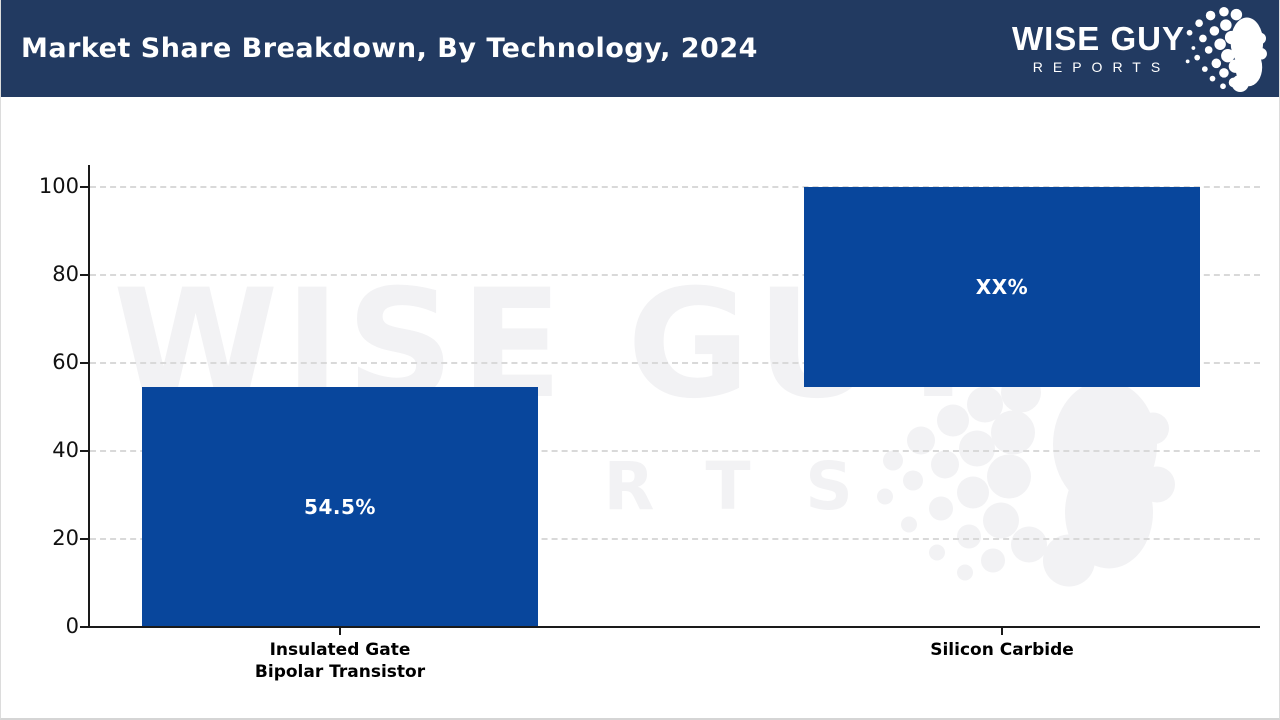 Image resolution: width=1280 pixels, height=720 pixels. I want to click on y-tick-label: 80, so click(65, 274).